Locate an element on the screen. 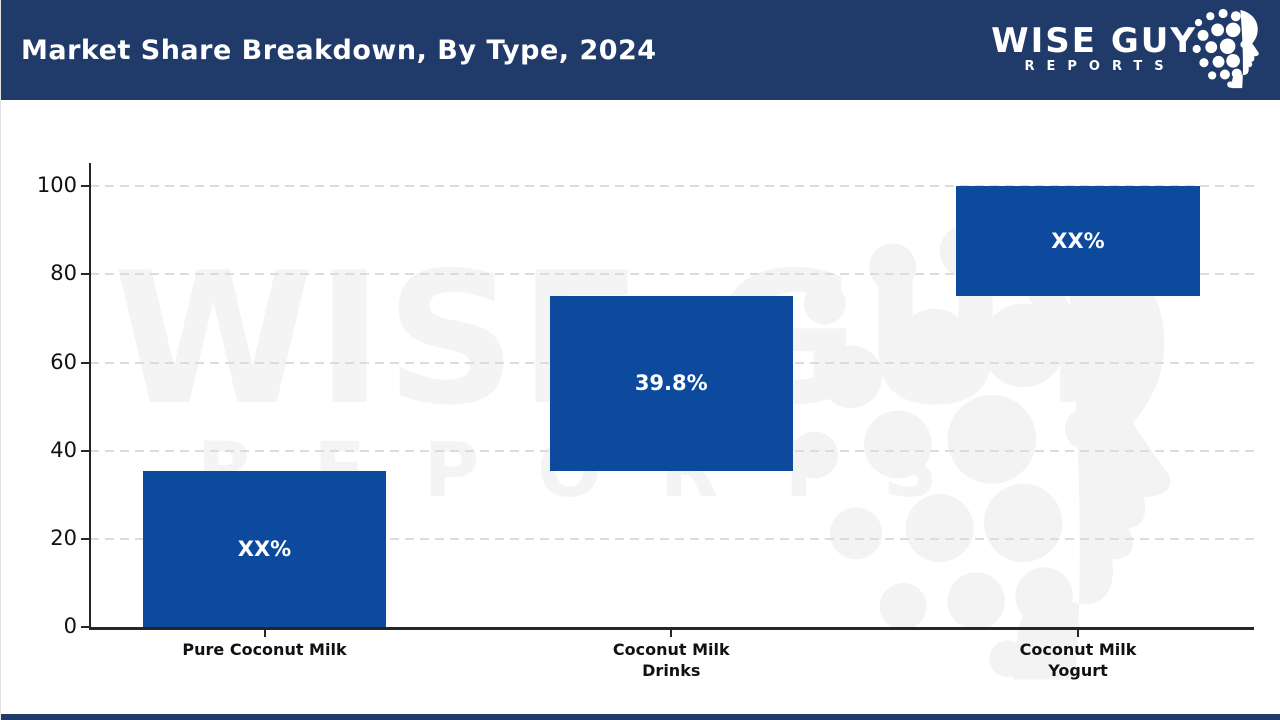 This screenshot has width=1280, height=720. logo-subtitle: REPORTS is located at coordinates (1100, 66).